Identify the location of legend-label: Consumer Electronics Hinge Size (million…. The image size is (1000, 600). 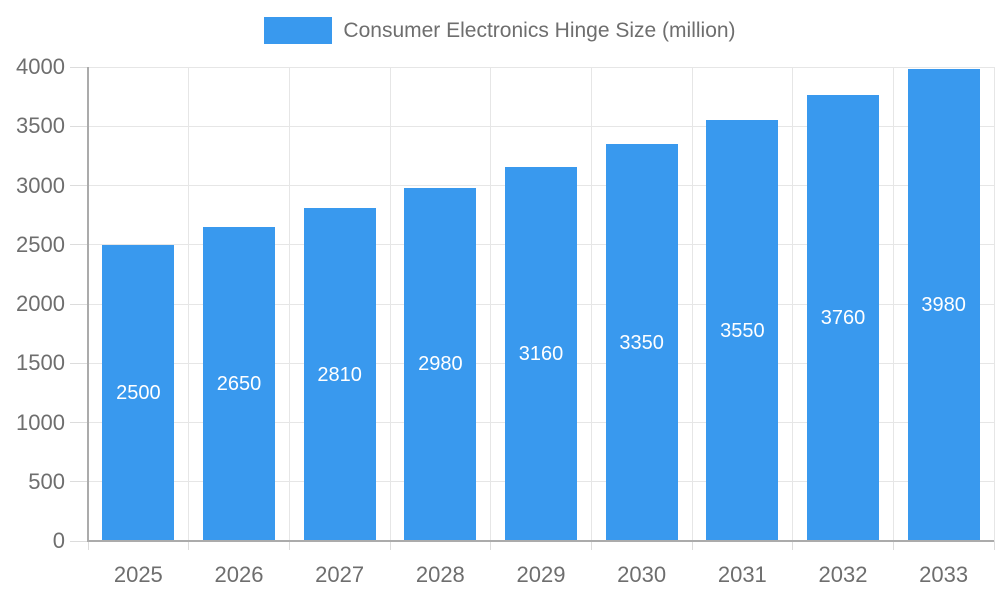
(539, 30).